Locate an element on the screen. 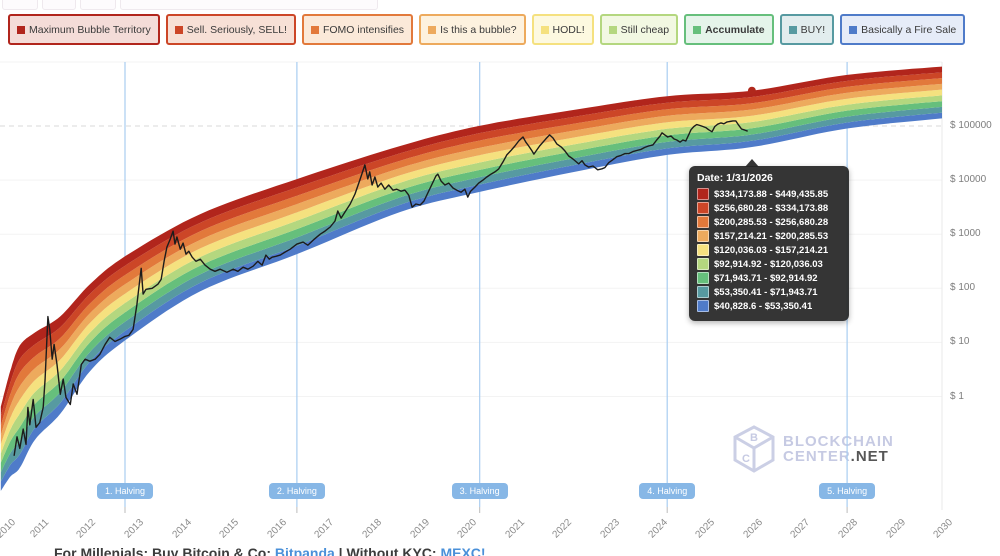  cube-logo-icon: B C is located at coordinates (754, 449).